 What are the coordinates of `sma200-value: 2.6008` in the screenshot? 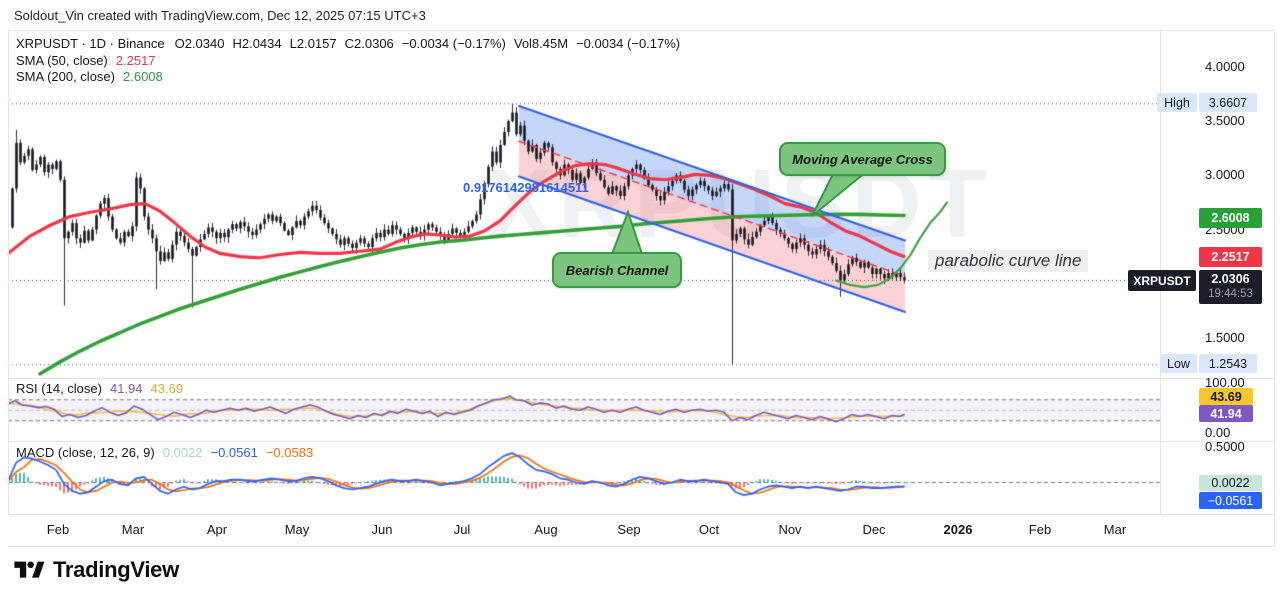 It's located at (143, 76).